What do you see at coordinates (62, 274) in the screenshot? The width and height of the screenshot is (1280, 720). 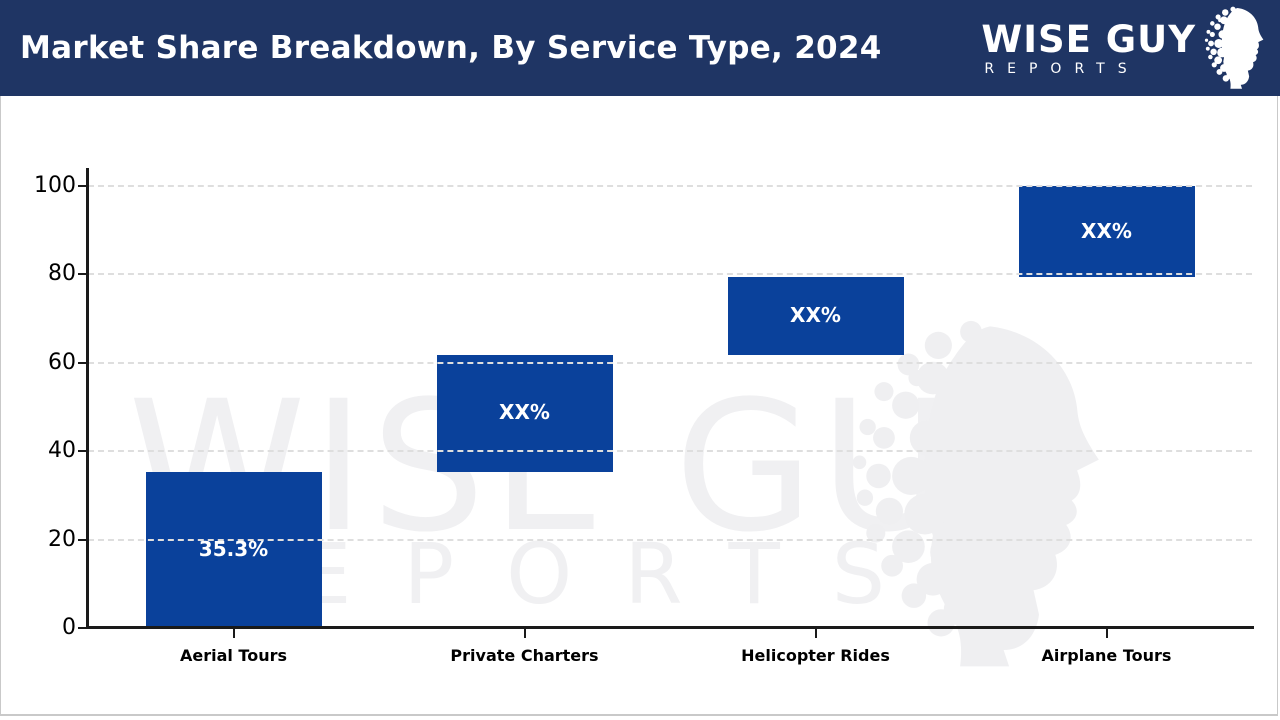 I see `y-axis-tick-label: 80` at bounding box center [62, 274].